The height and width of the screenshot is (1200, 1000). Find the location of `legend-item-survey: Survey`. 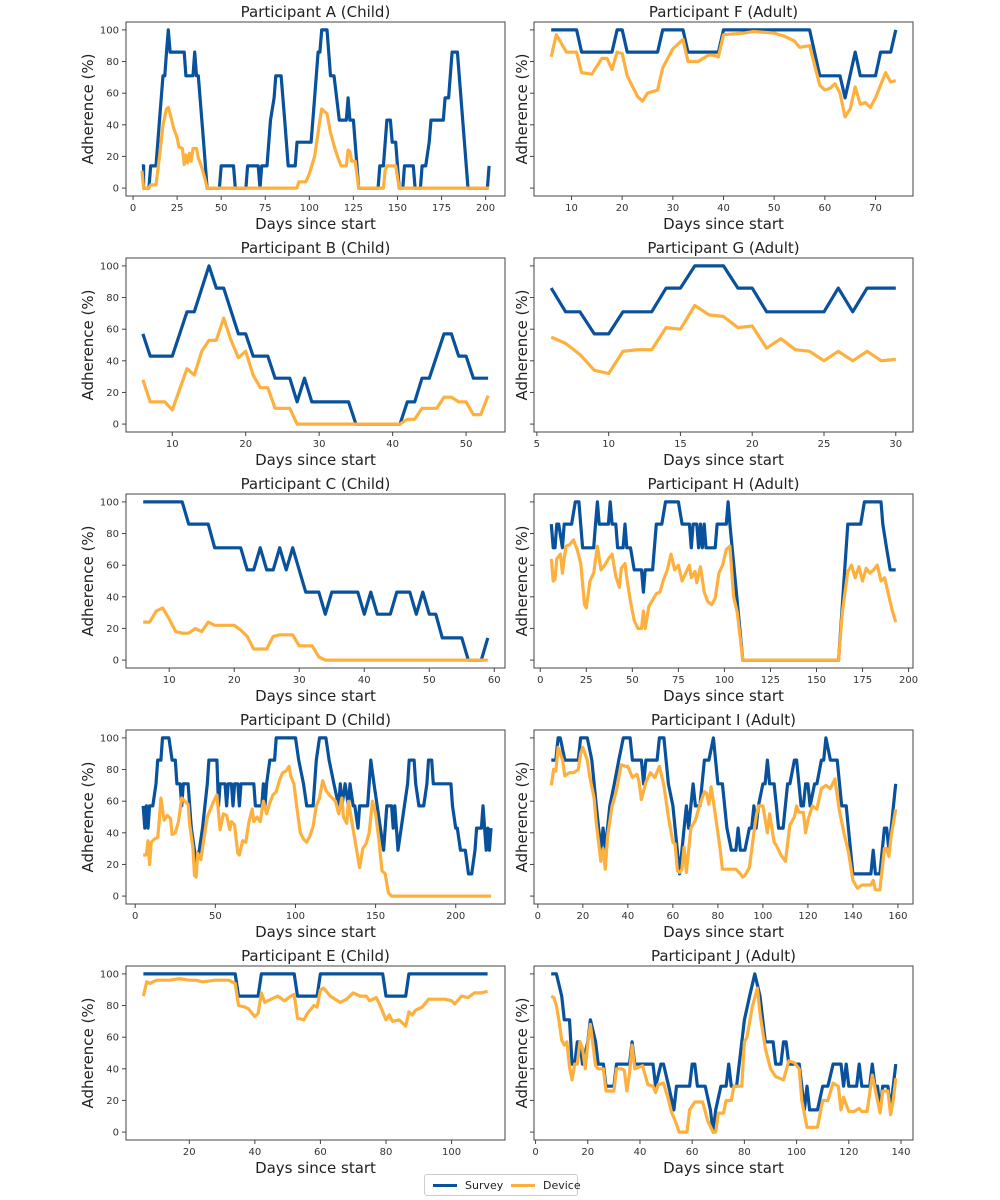

legend-item-survey: Survey is located at coordinates (468, 1185).